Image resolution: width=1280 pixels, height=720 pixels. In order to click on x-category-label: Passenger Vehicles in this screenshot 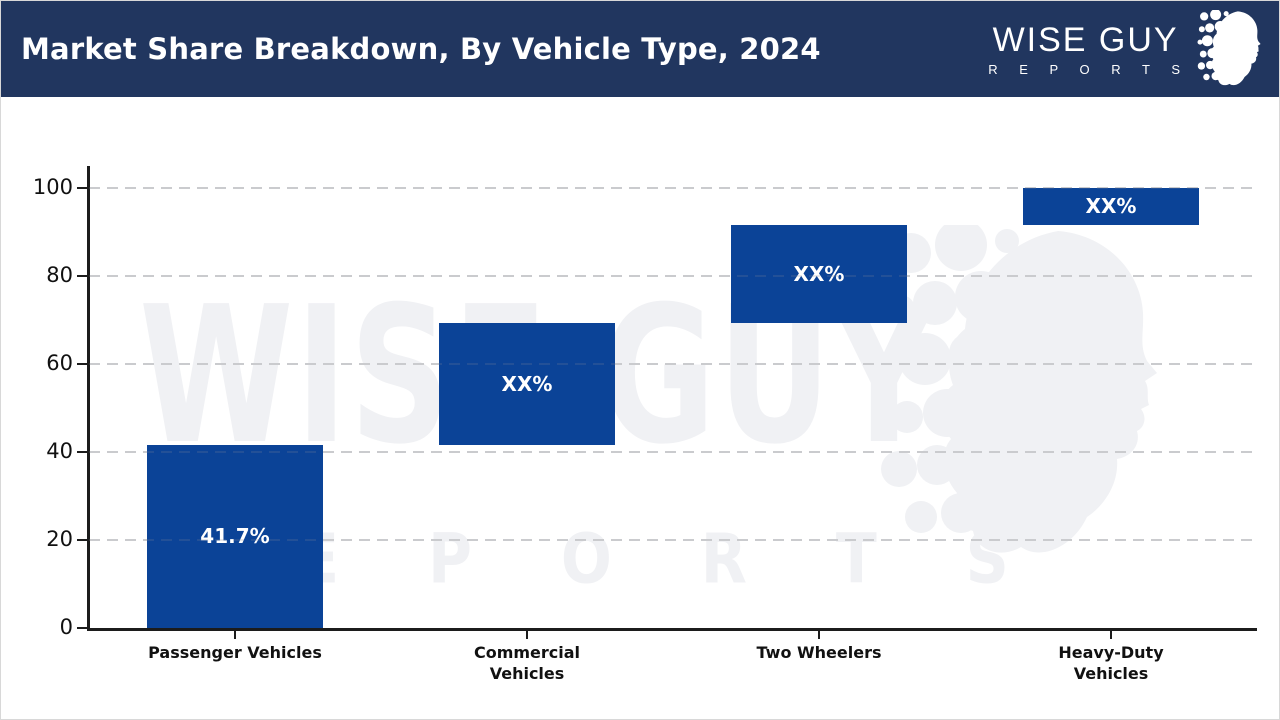, I will do `click(235, 652)`.